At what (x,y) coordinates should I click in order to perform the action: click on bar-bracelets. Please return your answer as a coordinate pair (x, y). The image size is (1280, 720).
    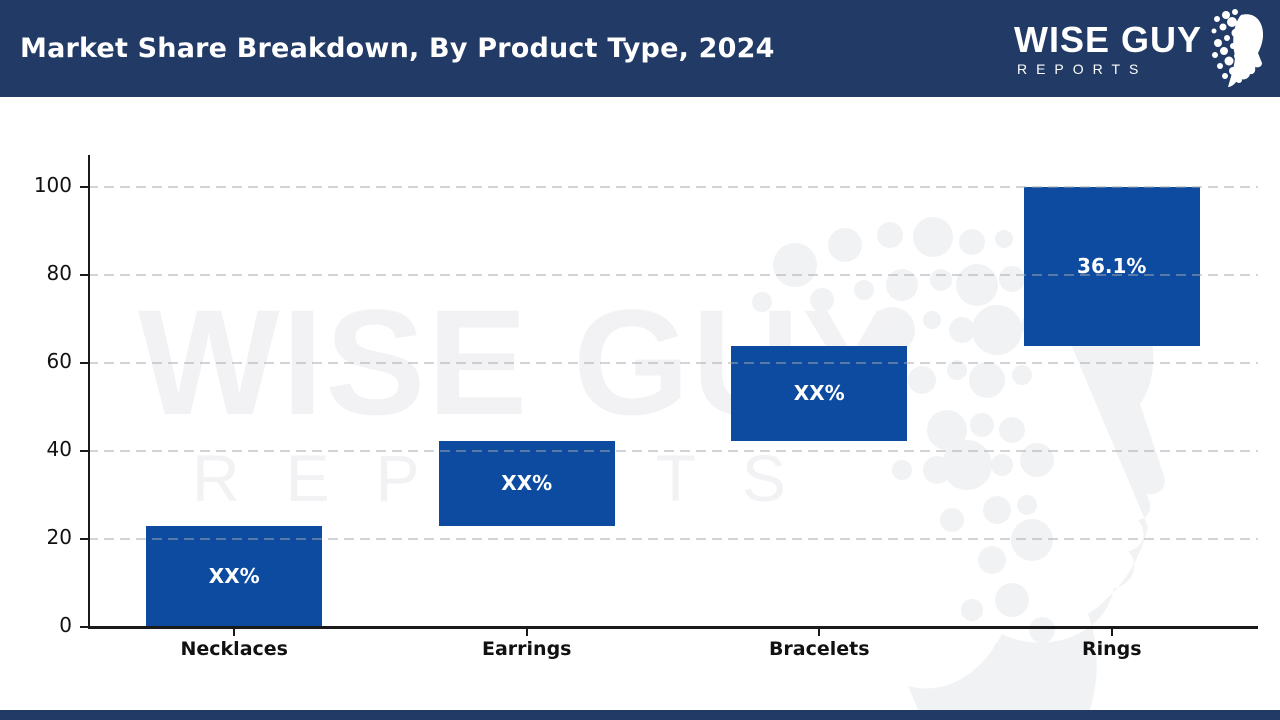
    Looking at the image, I should click on (819, 393).